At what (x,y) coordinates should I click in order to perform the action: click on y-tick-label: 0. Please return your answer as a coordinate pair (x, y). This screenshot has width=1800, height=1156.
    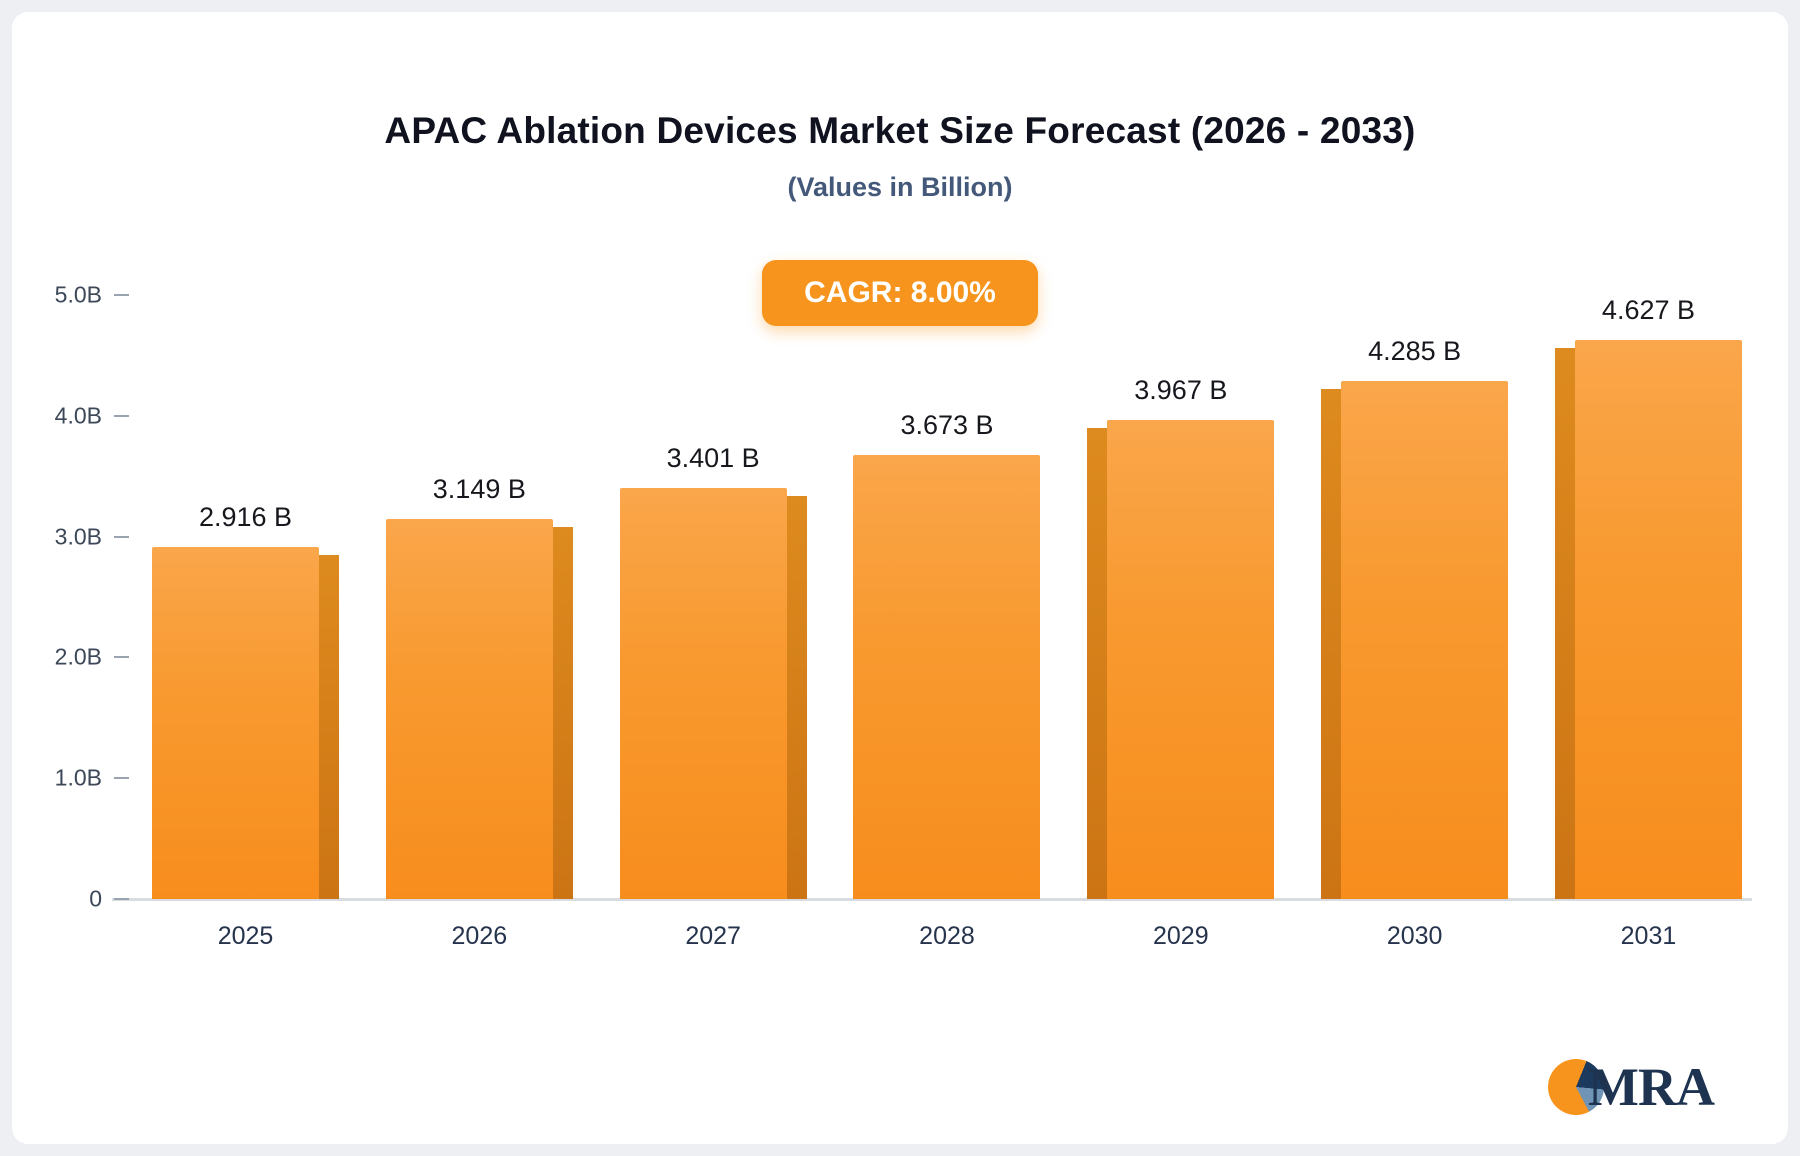
    Looking at the image, I should click on (95, 898).